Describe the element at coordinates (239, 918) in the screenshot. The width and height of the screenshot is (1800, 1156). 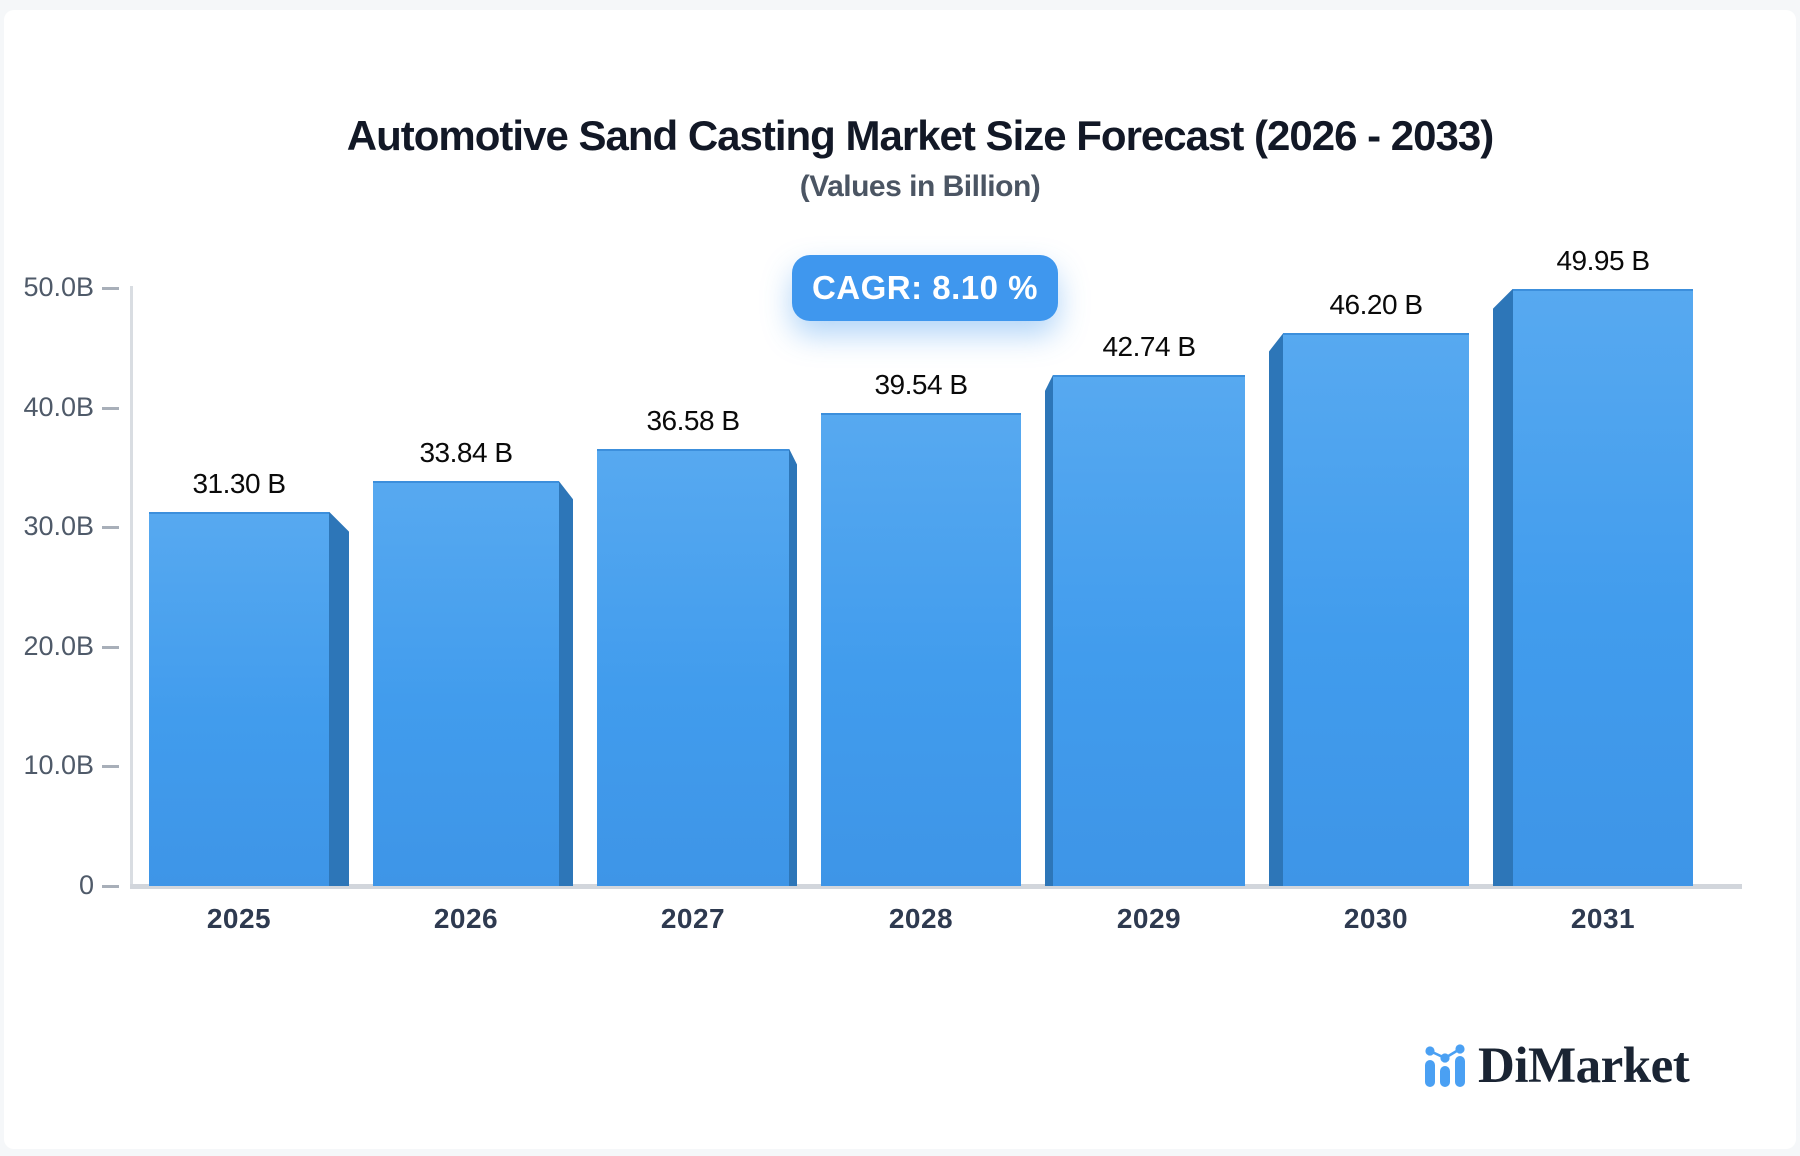
I see `x-axis-category-label: 2025` at that location.